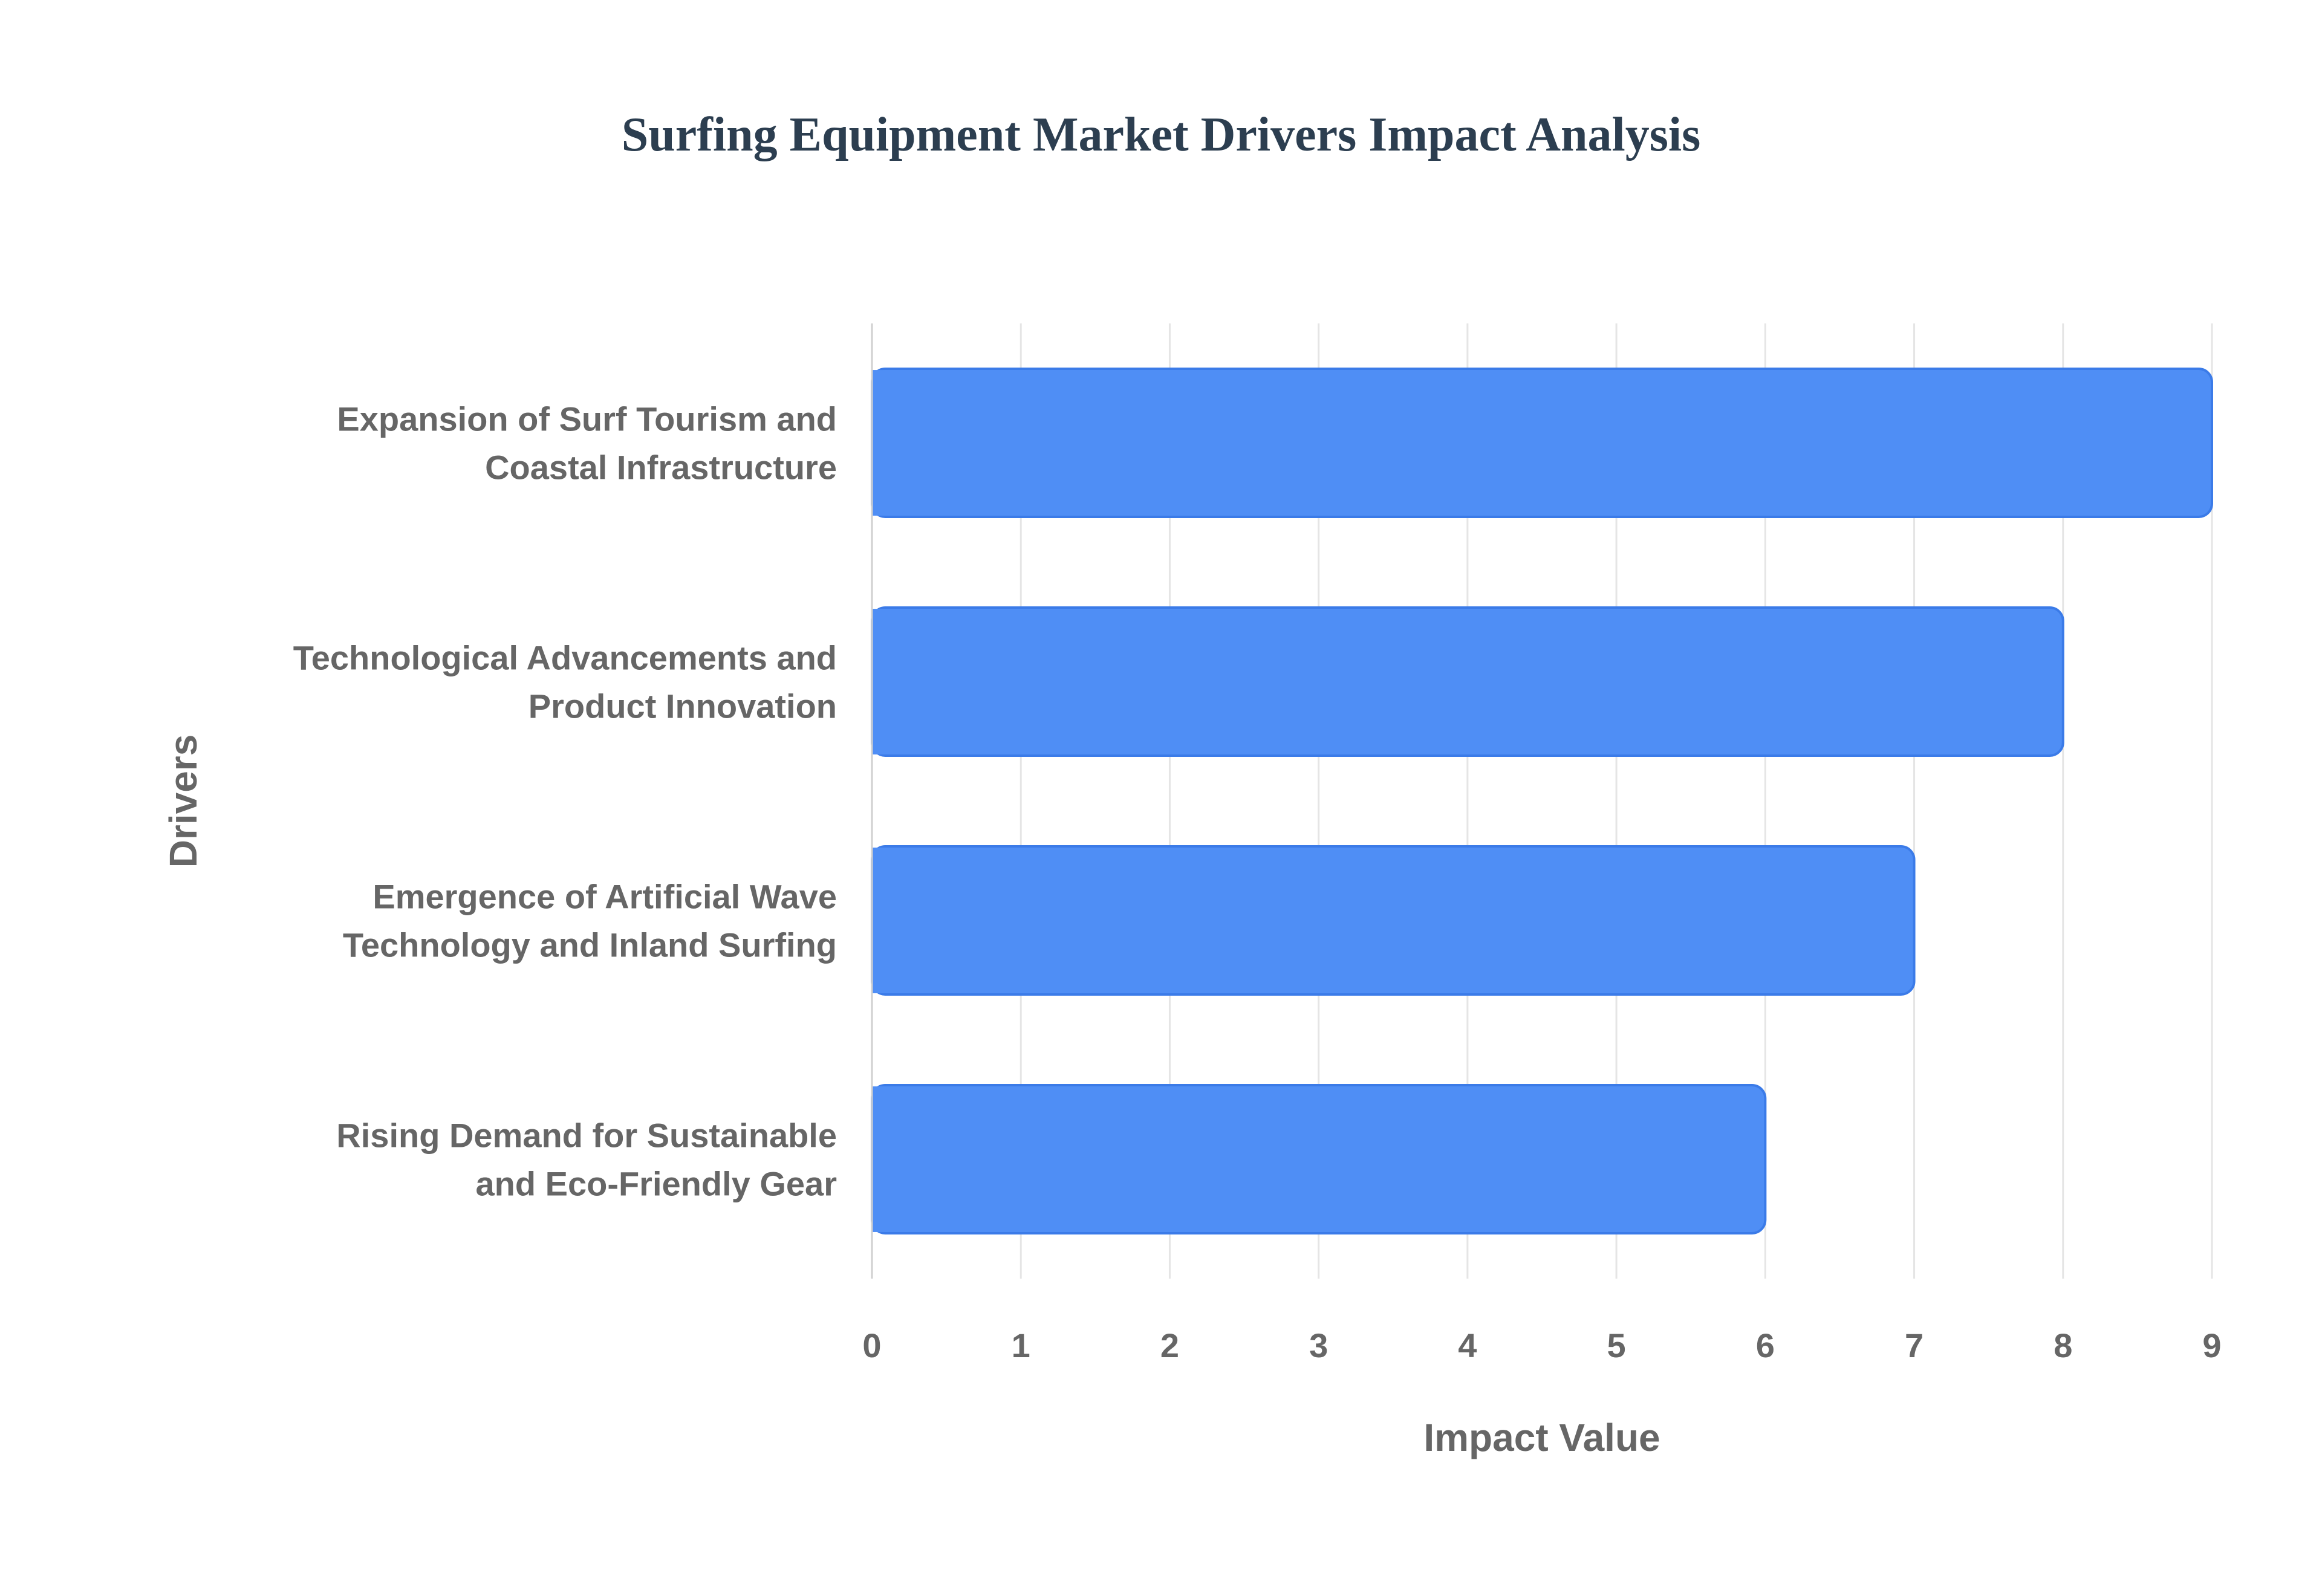 The width and height of the screenshot is (2322, 1596). Describe the element at coordinates (1765, 1345) in the screenshot. I see `x-tick-label: 6` at that location.